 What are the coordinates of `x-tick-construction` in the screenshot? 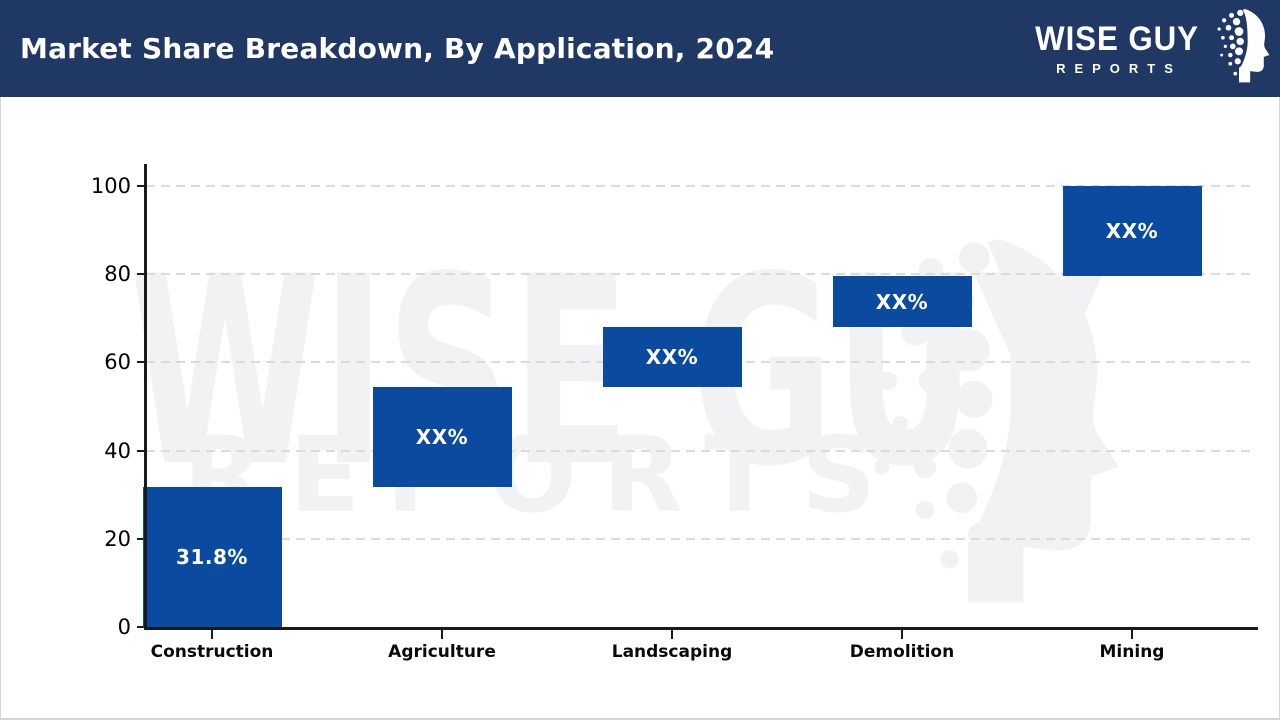 It's located at (212, 634).